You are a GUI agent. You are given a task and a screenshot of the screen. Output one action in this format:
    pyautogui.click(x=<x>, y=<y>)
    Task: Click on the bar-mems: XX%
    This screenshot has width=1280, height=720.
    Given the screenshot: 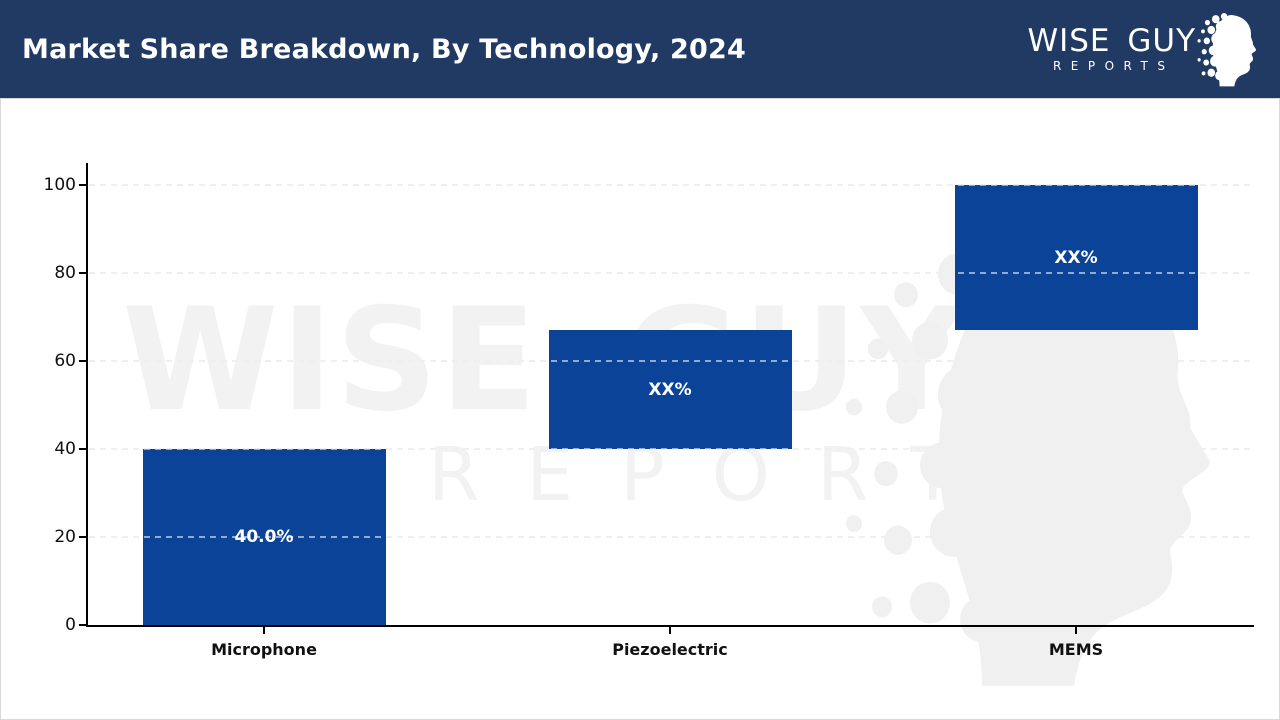 What is the action you would take?
    pyautogui.click(x=1076, y=258)
    